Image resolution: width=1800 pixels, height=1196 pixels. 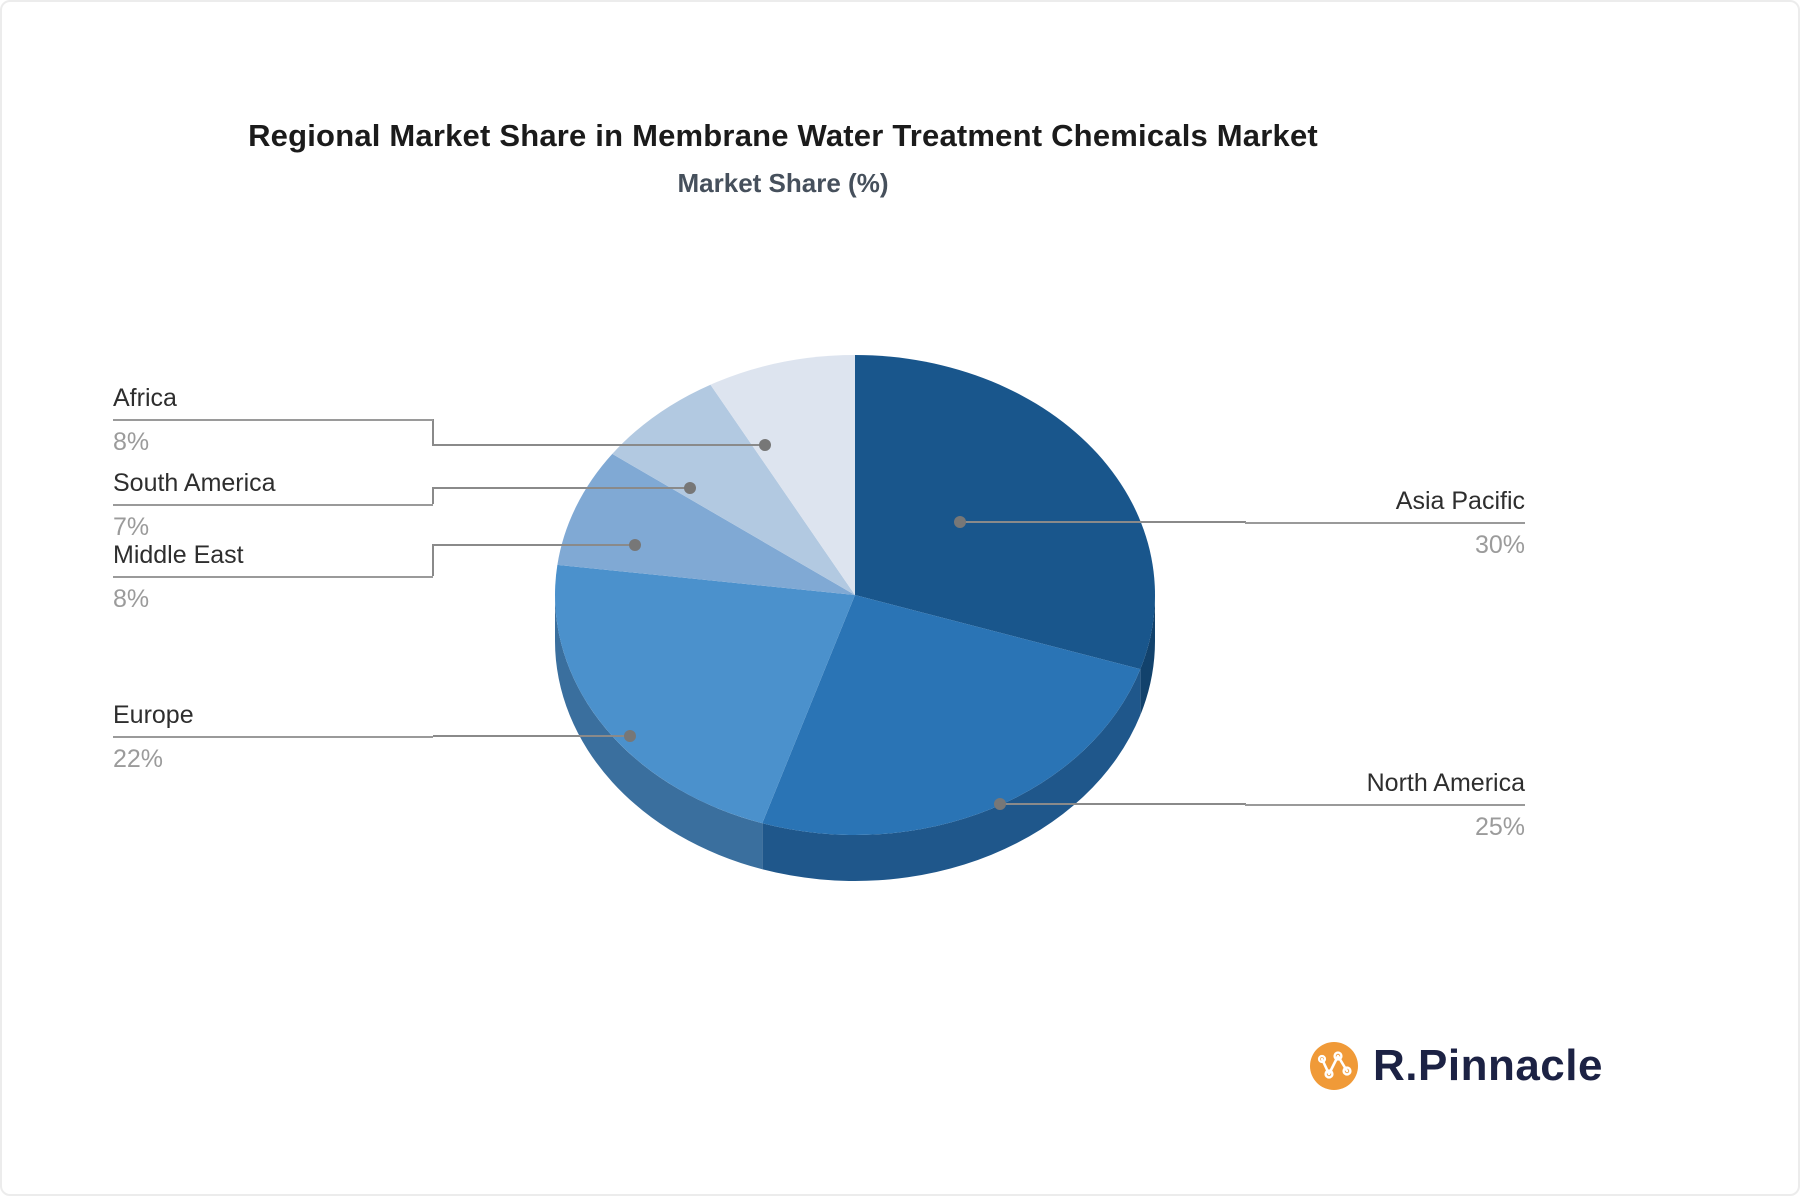 I want to click on slice-value: 7%, so click(x=131, y=527).